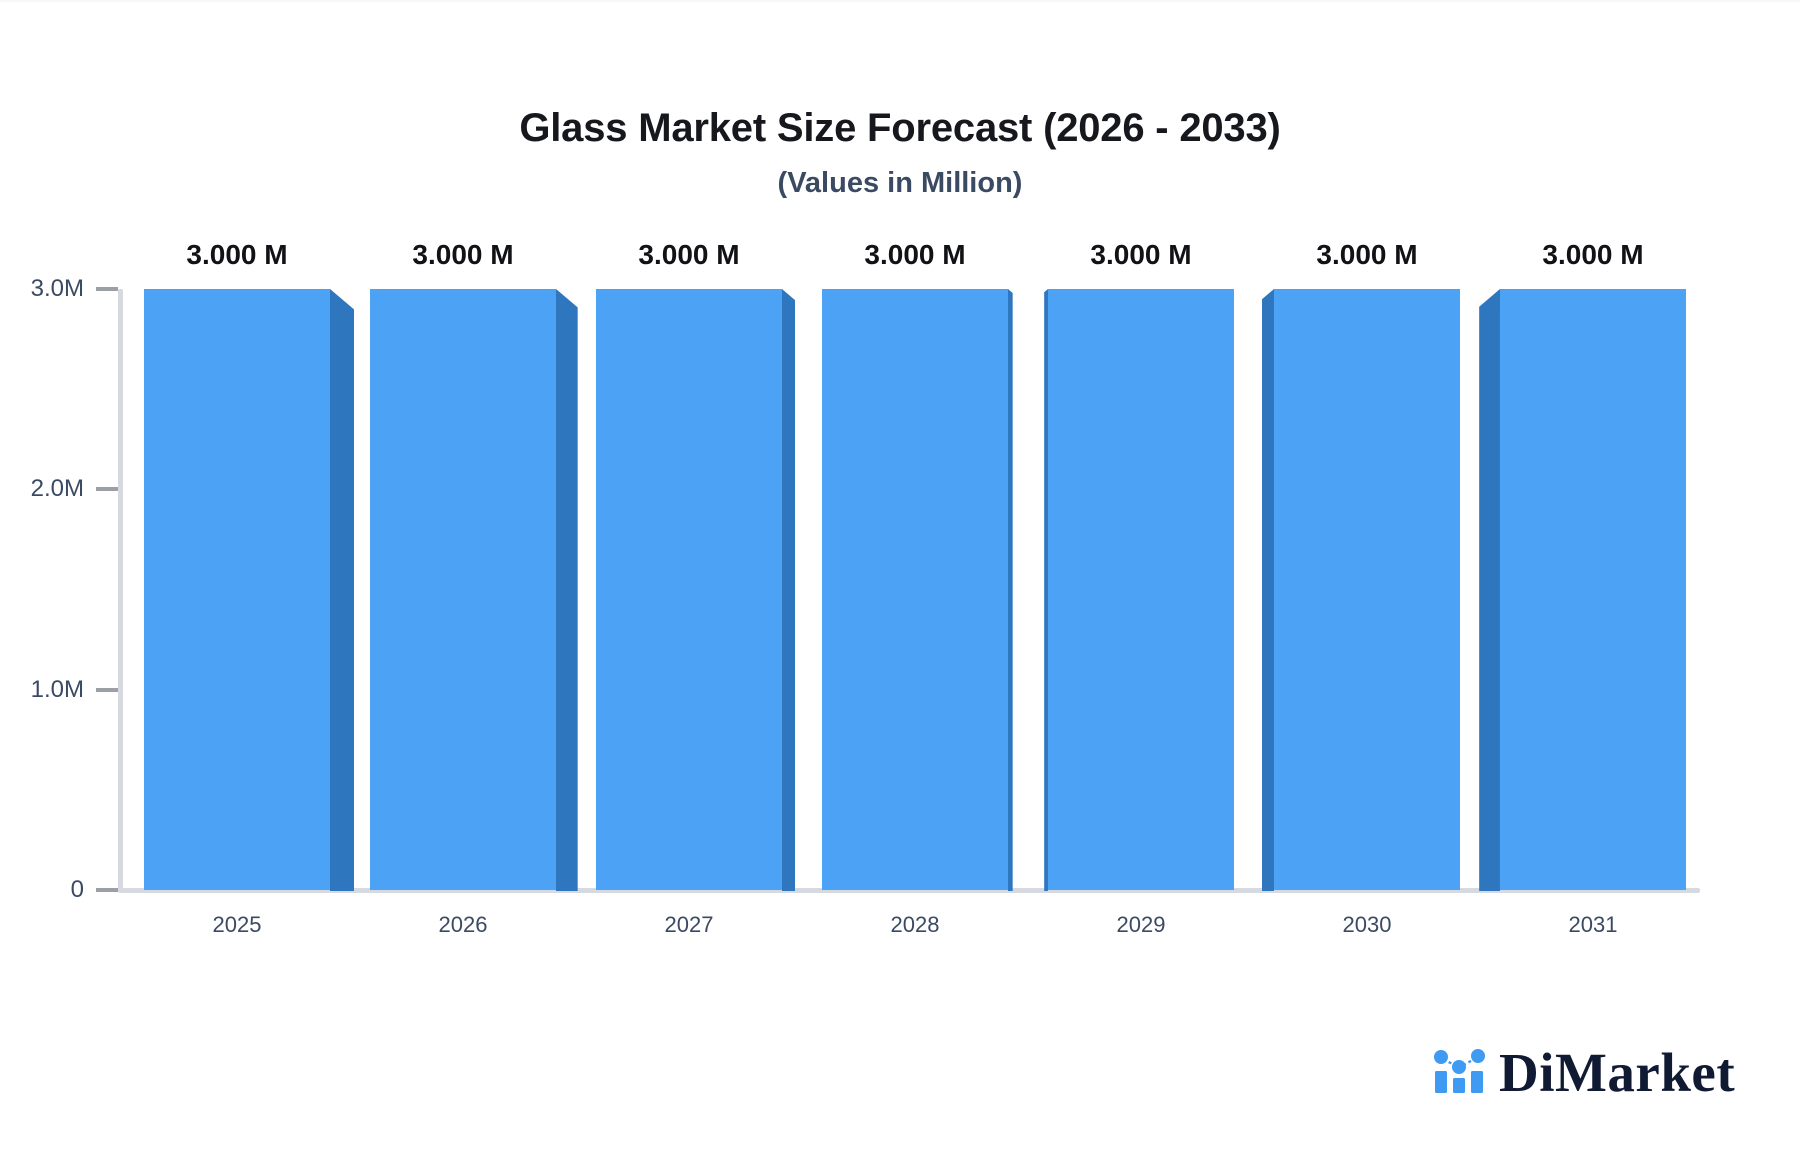 The image size is (1800, 1158). I want to click on logo-text: DiMarket, so click(1617, 1072).